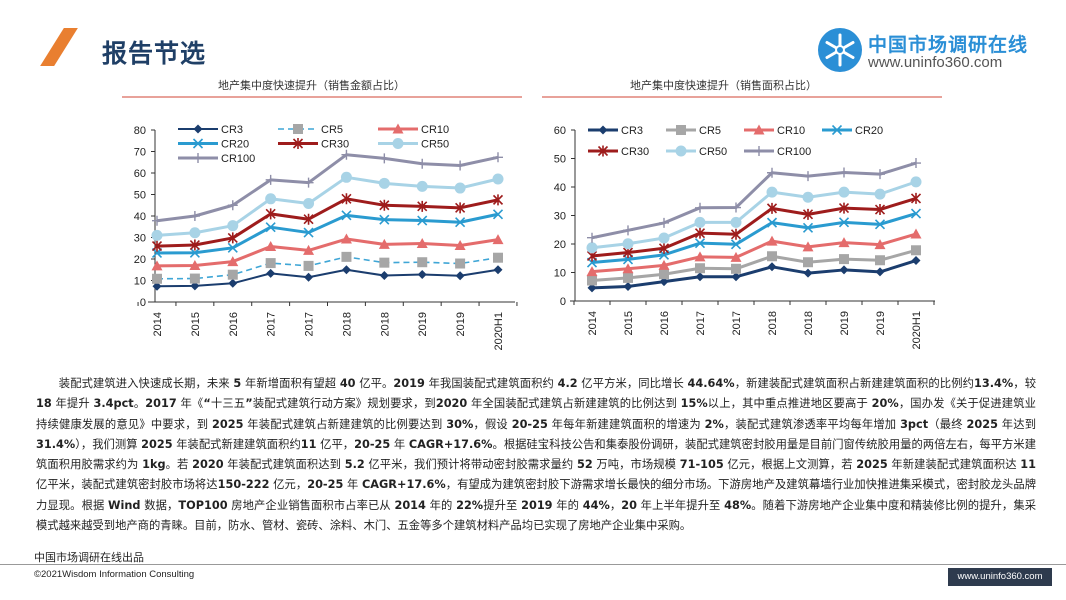  Describe the element at coordinates (327, 206) in the screenshot. I see `series-cr50` at that location.